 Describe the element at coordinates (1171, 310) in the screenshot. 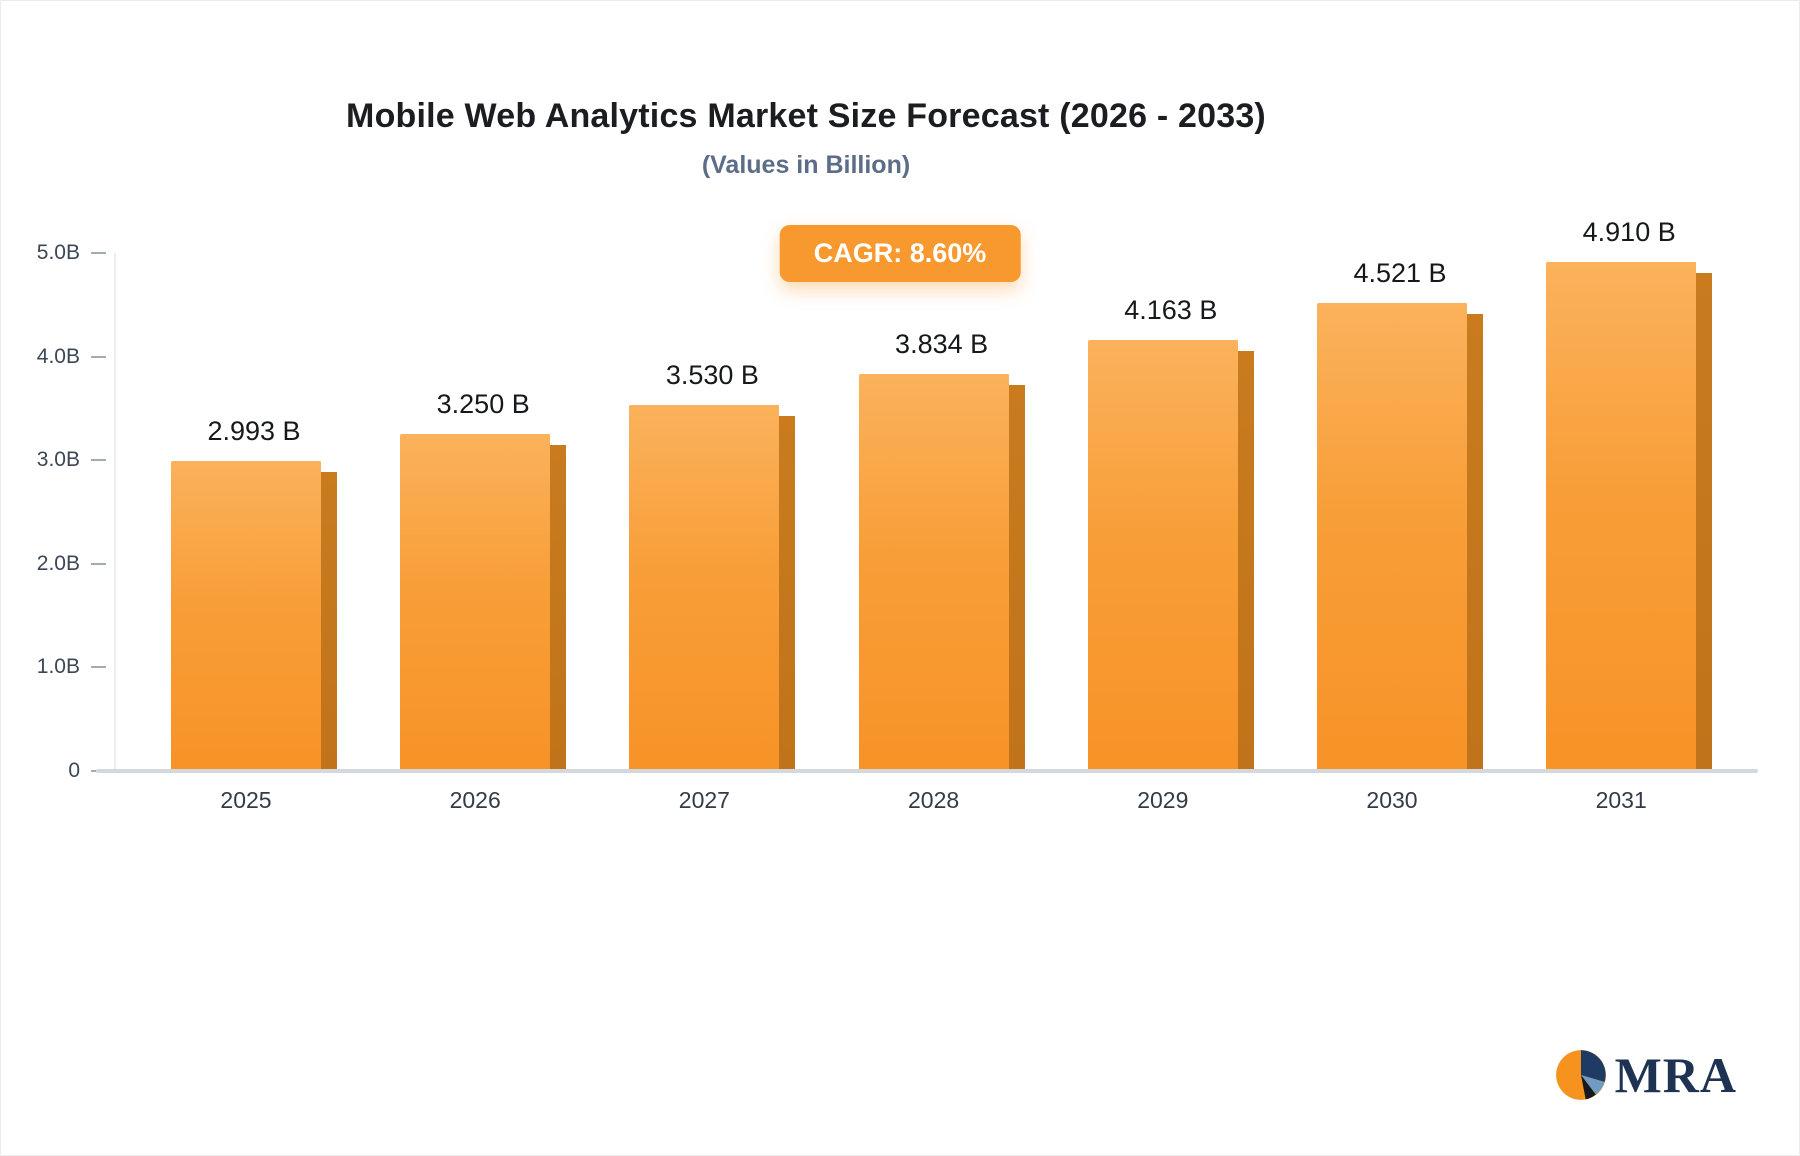

I see `bar-value-label: 4.163 B` at that location.